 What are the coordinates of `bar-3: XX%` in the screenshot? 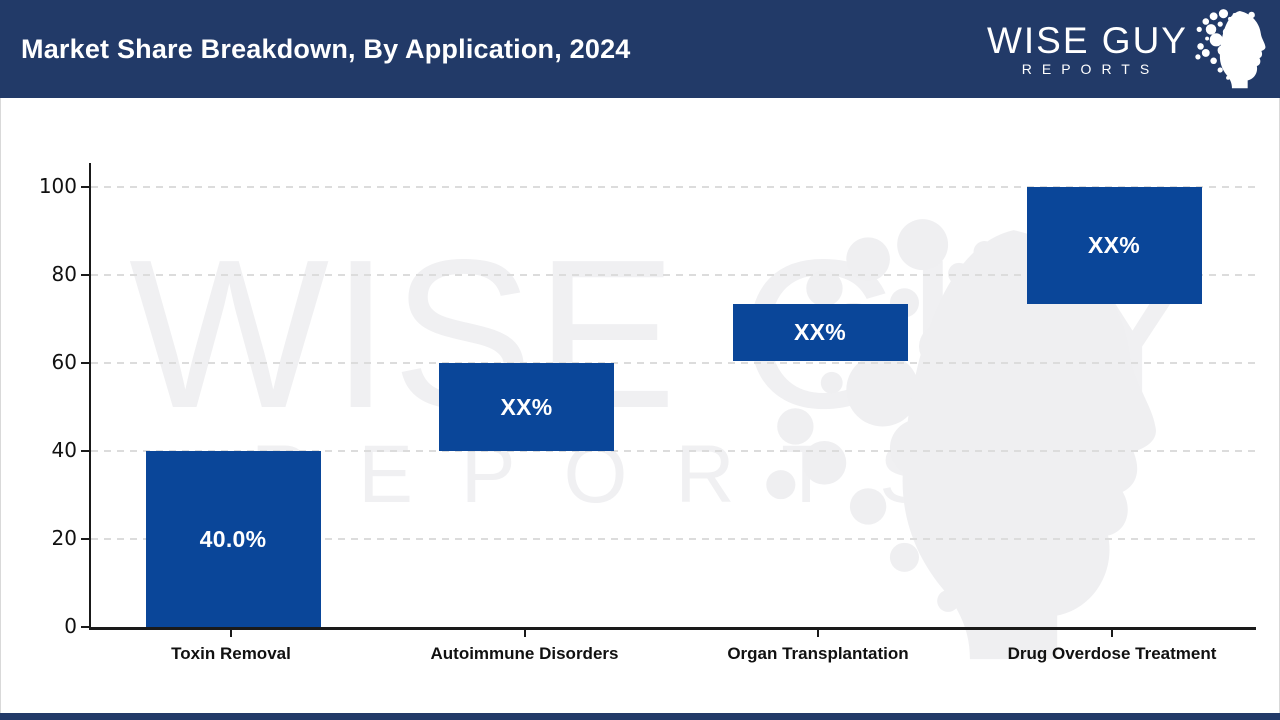 It's located at (1114, 245).